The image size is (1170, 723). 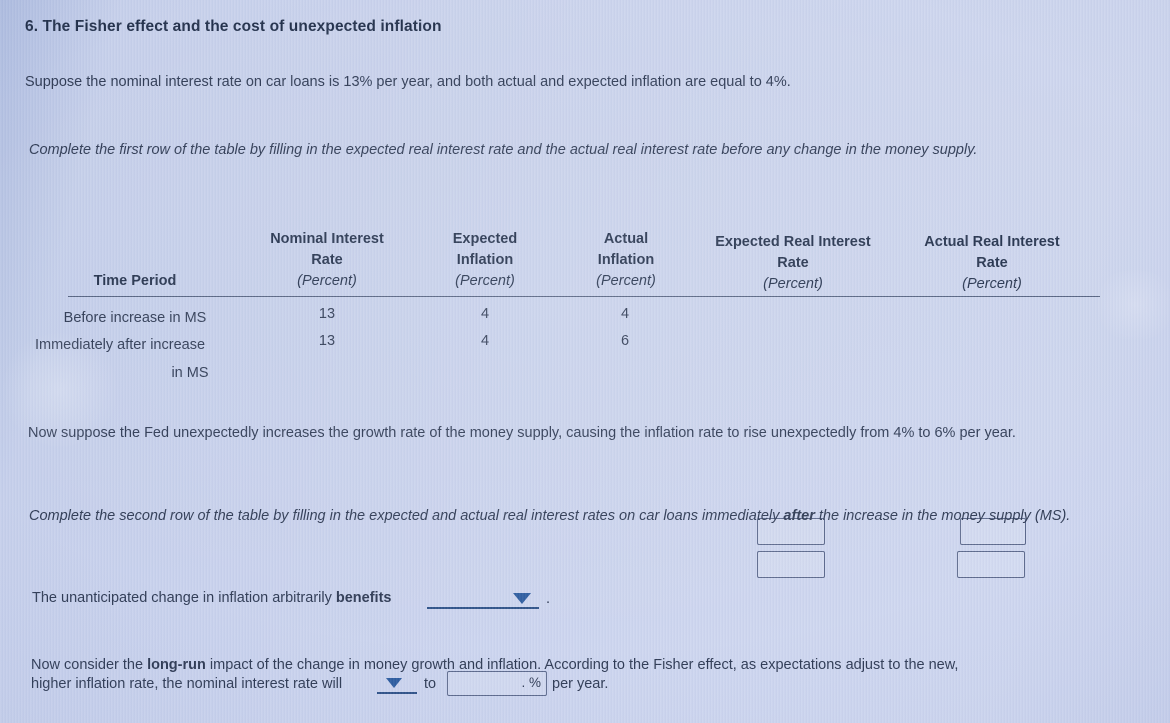 What do you see at coordinates (190, 373) in the screenshot?
I see `row-label-immediately-after-increase-line2: in MS` at bounding box center [190, 373].